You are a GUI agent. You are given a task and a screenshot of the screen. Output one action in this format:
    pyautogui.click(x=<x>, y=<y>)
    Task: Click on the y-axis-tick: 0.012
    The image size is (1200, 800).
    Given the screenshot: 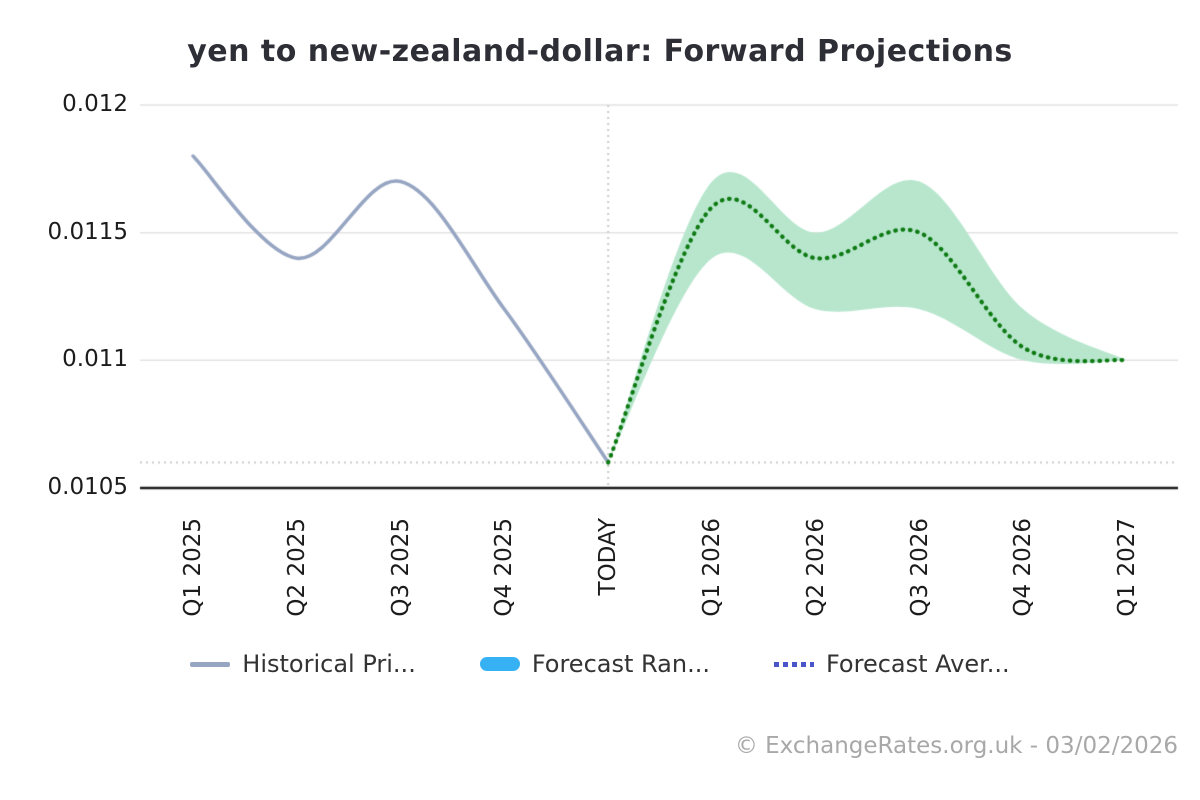 What is the action you would take?
    pyautogui.click(x=95, y=104)
    